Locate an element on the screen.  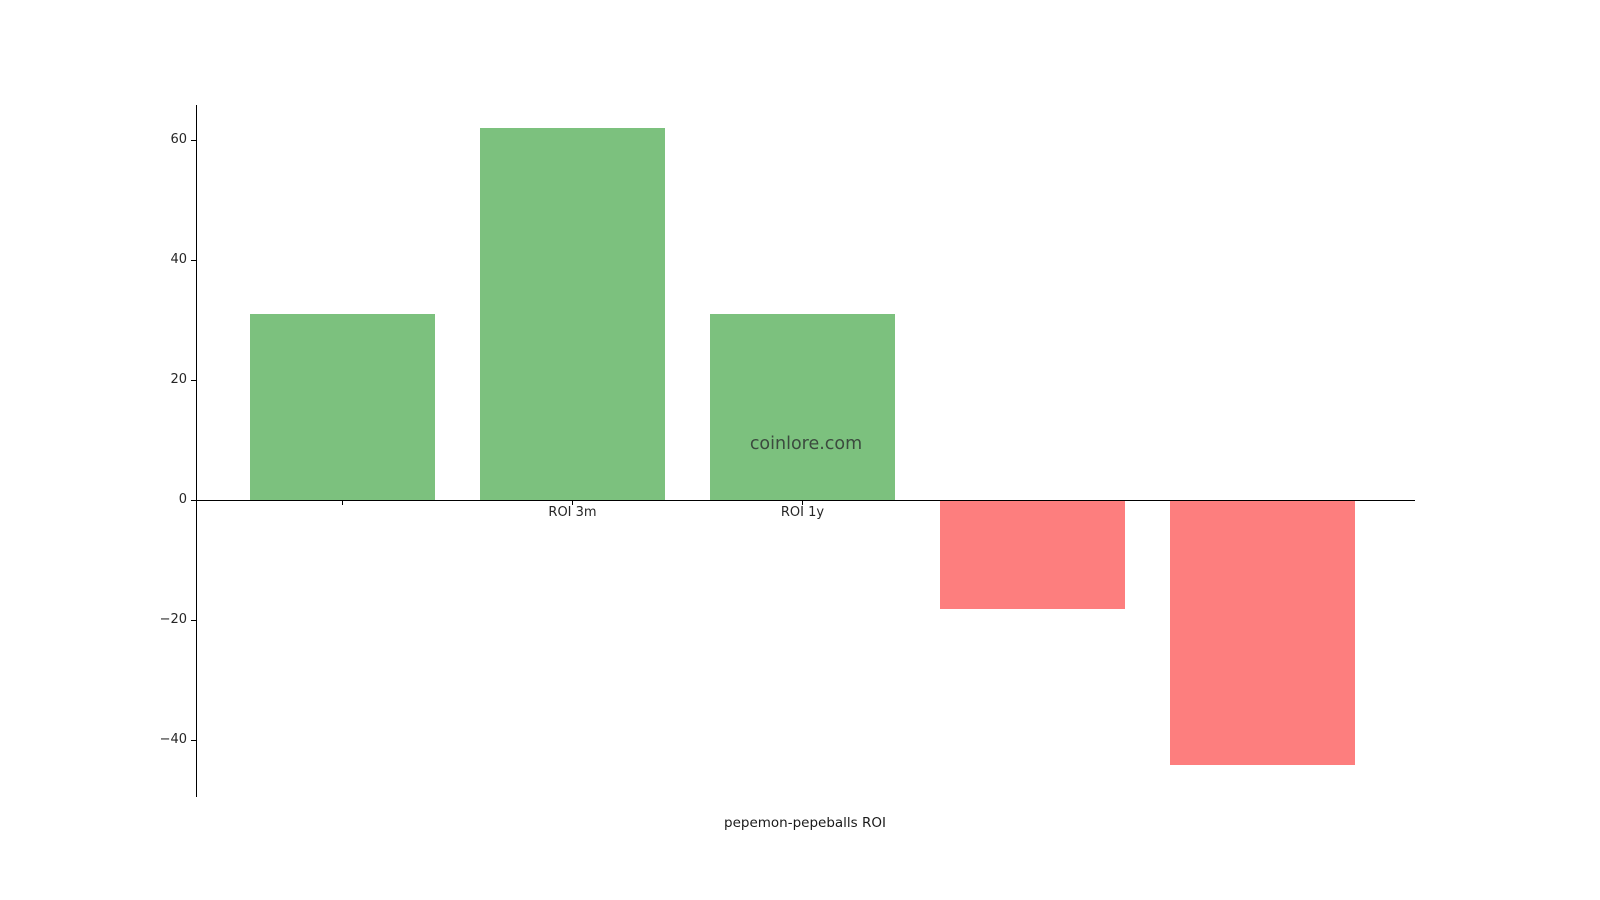
y-tick-label: 20 is located at coordinates (178, 379).